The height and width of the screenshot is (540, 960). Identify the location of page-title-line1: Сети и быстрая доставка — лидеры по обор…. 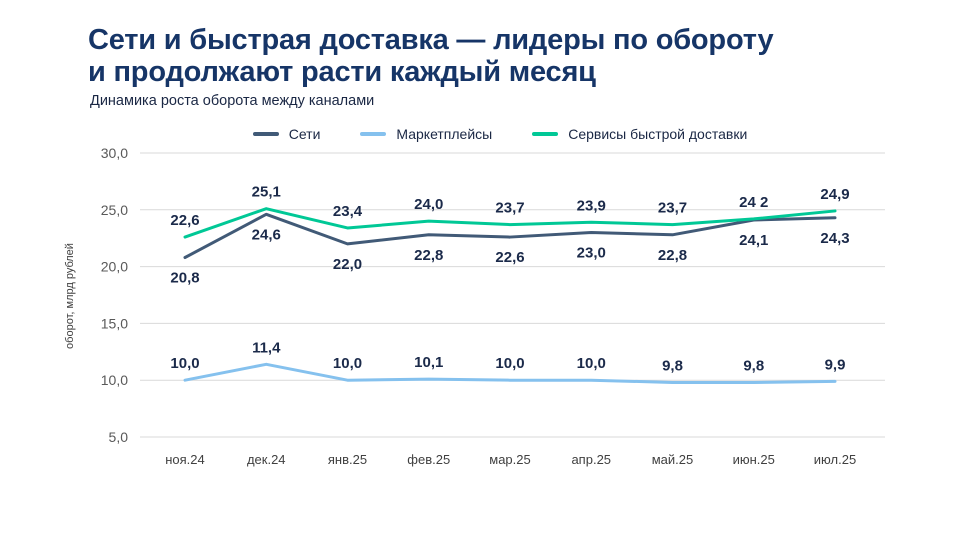
(431, 40).